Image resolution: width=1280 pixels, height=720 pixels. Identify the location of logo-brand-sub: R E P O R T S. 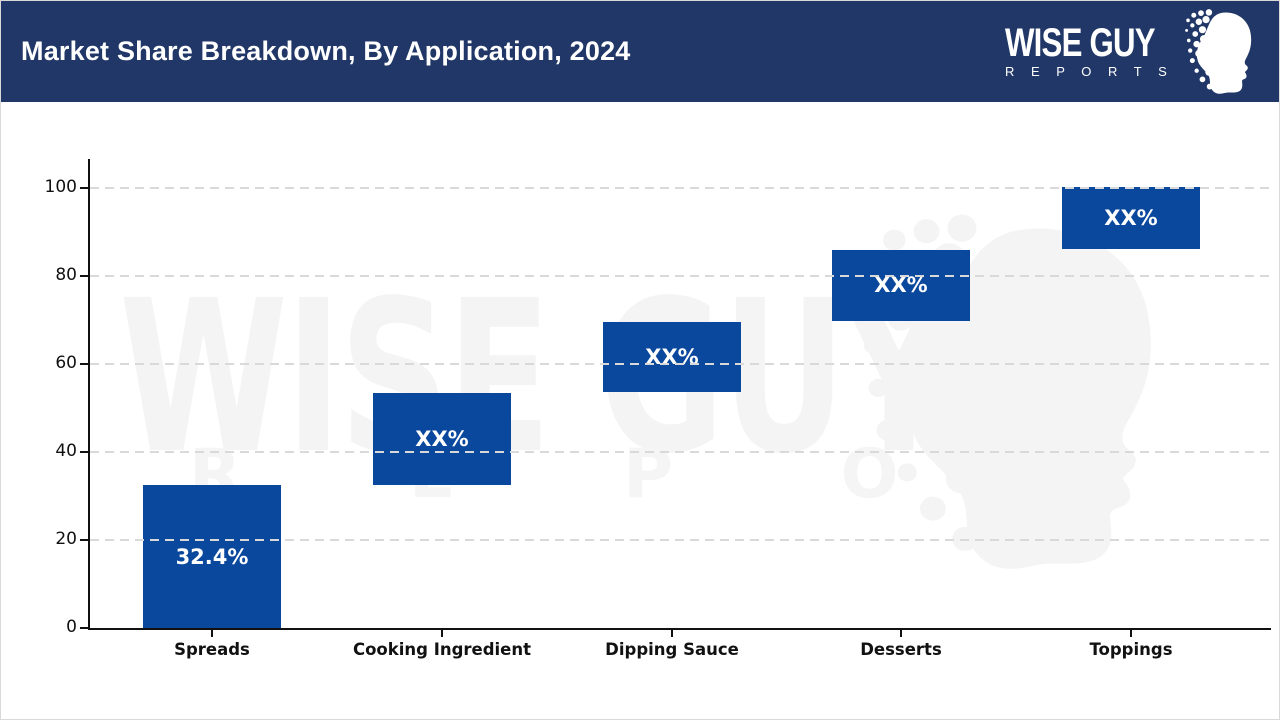
(1089, 71).